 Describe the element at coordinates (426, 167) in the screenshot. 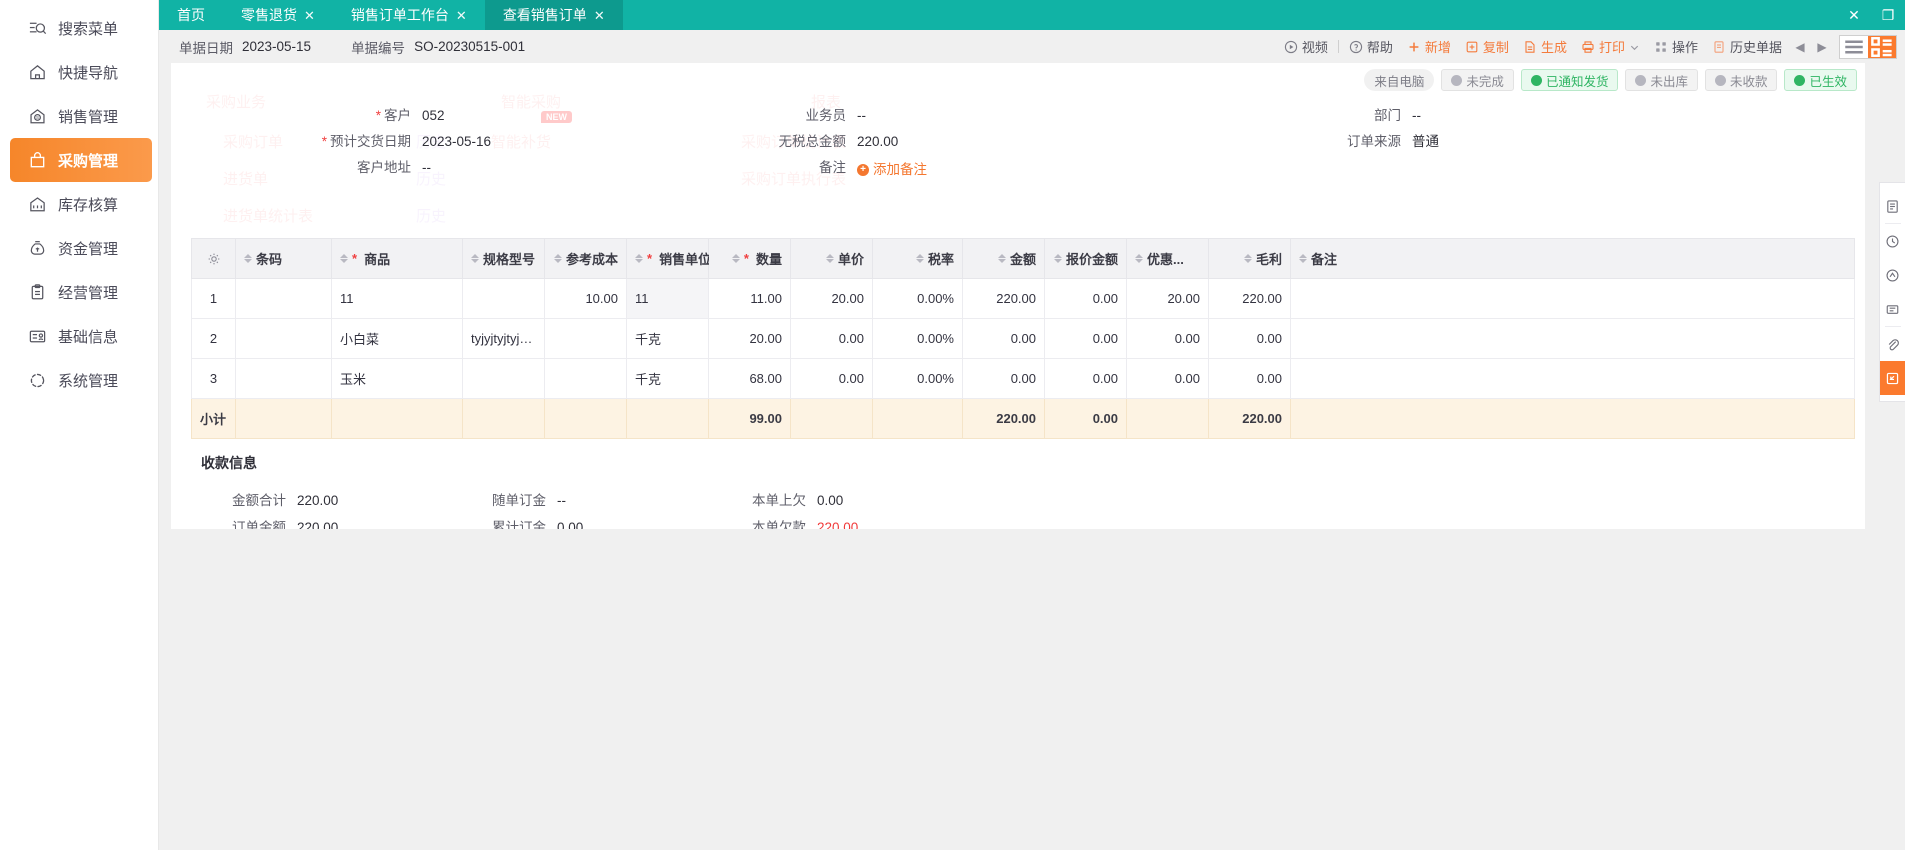

I see `address-value: --` at that location.